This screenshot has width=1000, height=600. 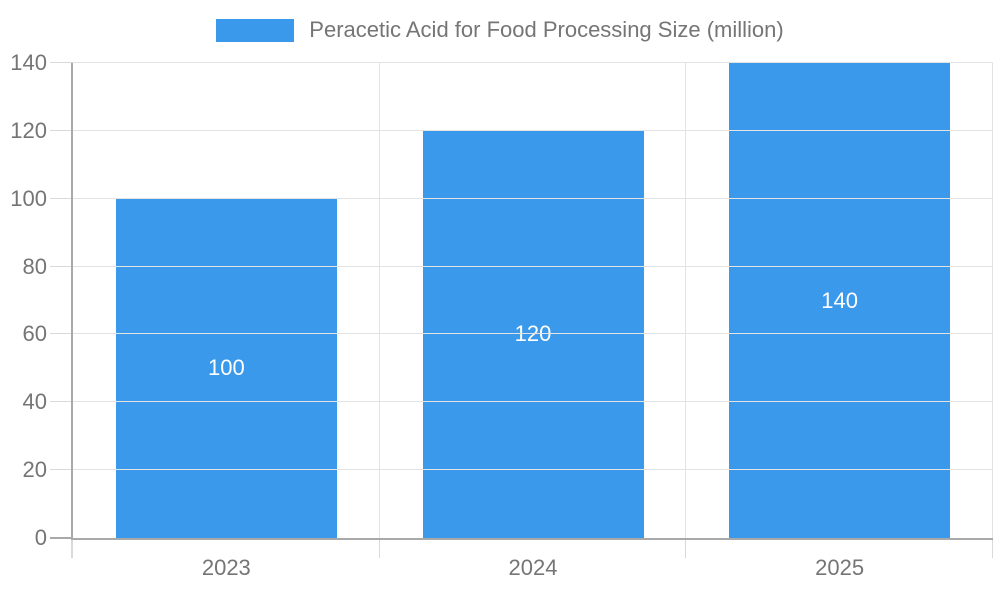 I want to click on x-axis-line, so click(x=532, y=539).